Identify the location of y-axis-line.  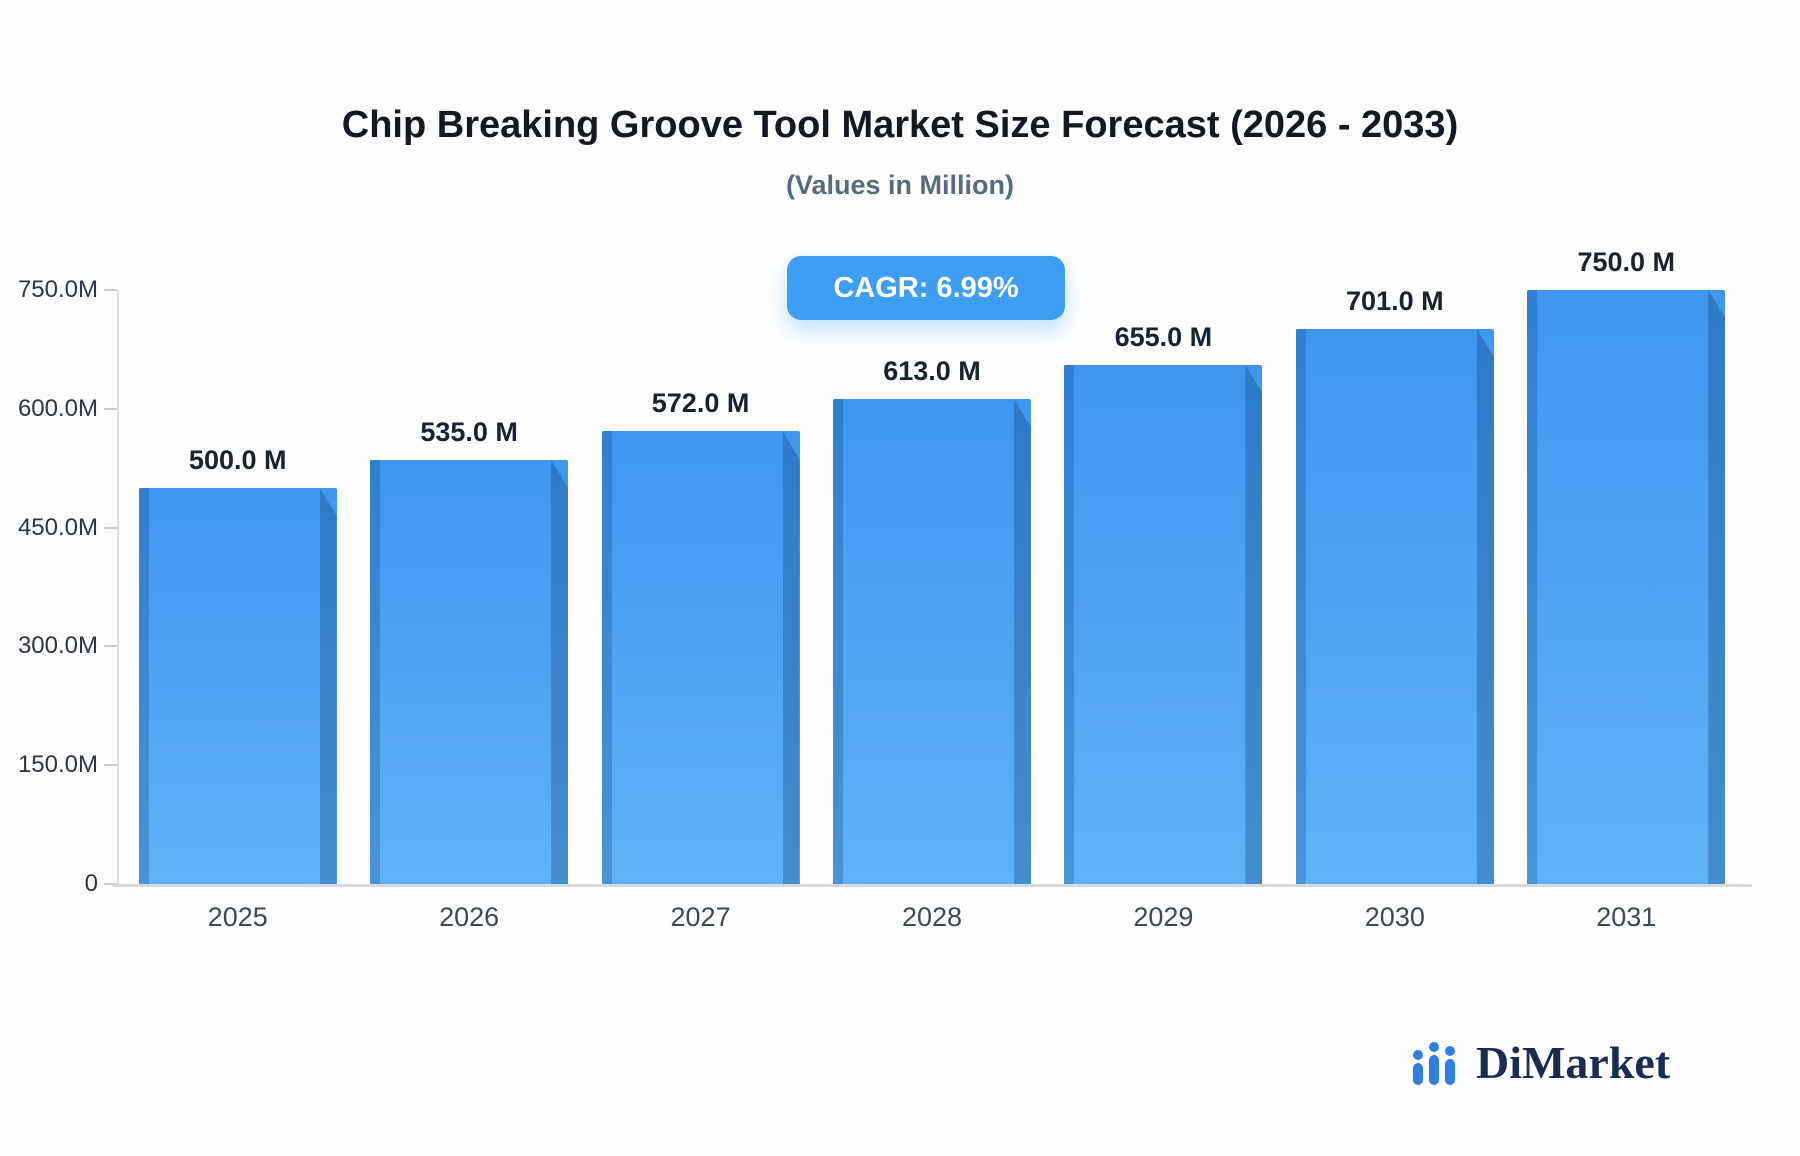
(118, 588).